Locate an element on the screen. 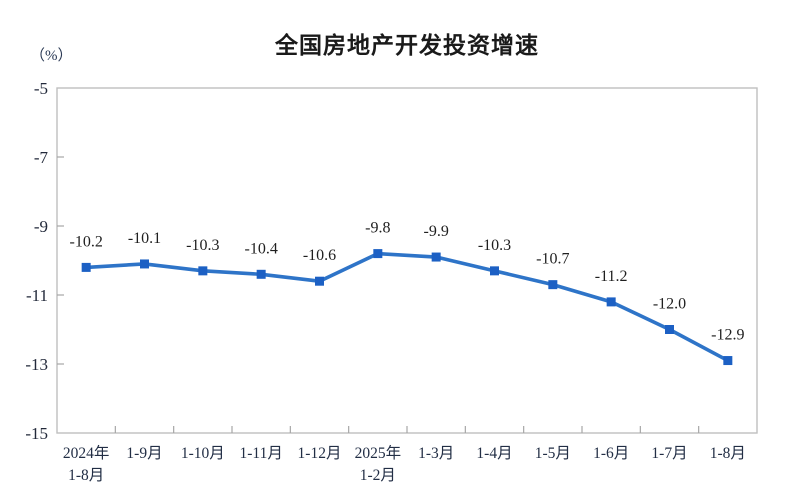 Image resolution: width=788 pixels, height=500 pixels. data-point-label: -12.0 is located at coordinates (669, 304).